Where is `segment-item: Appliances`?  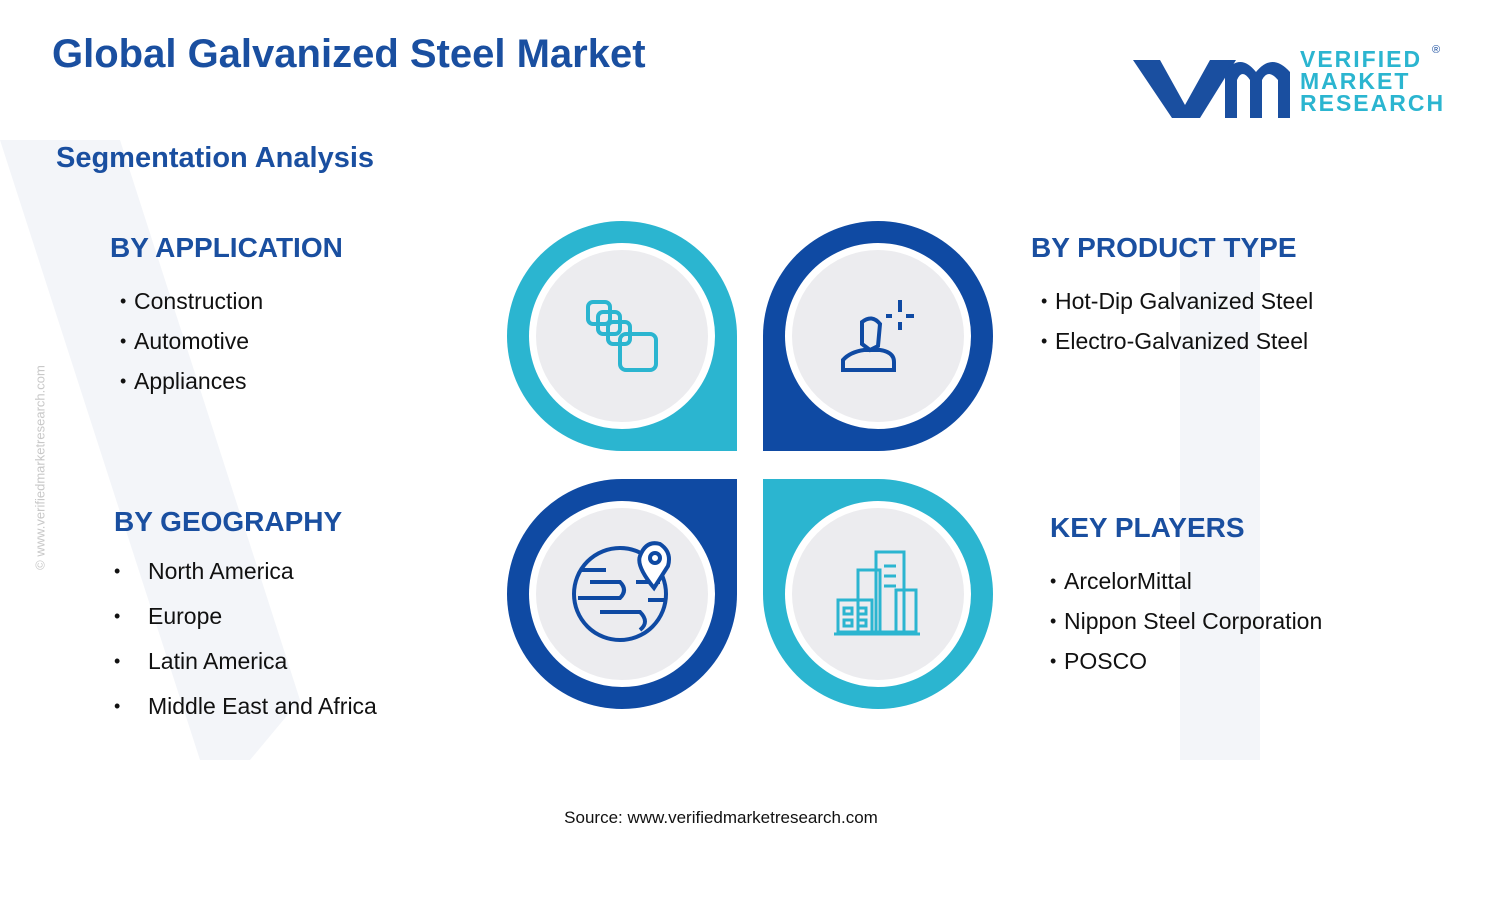
segment-item: Appliances is located at coordinates (191, 381).